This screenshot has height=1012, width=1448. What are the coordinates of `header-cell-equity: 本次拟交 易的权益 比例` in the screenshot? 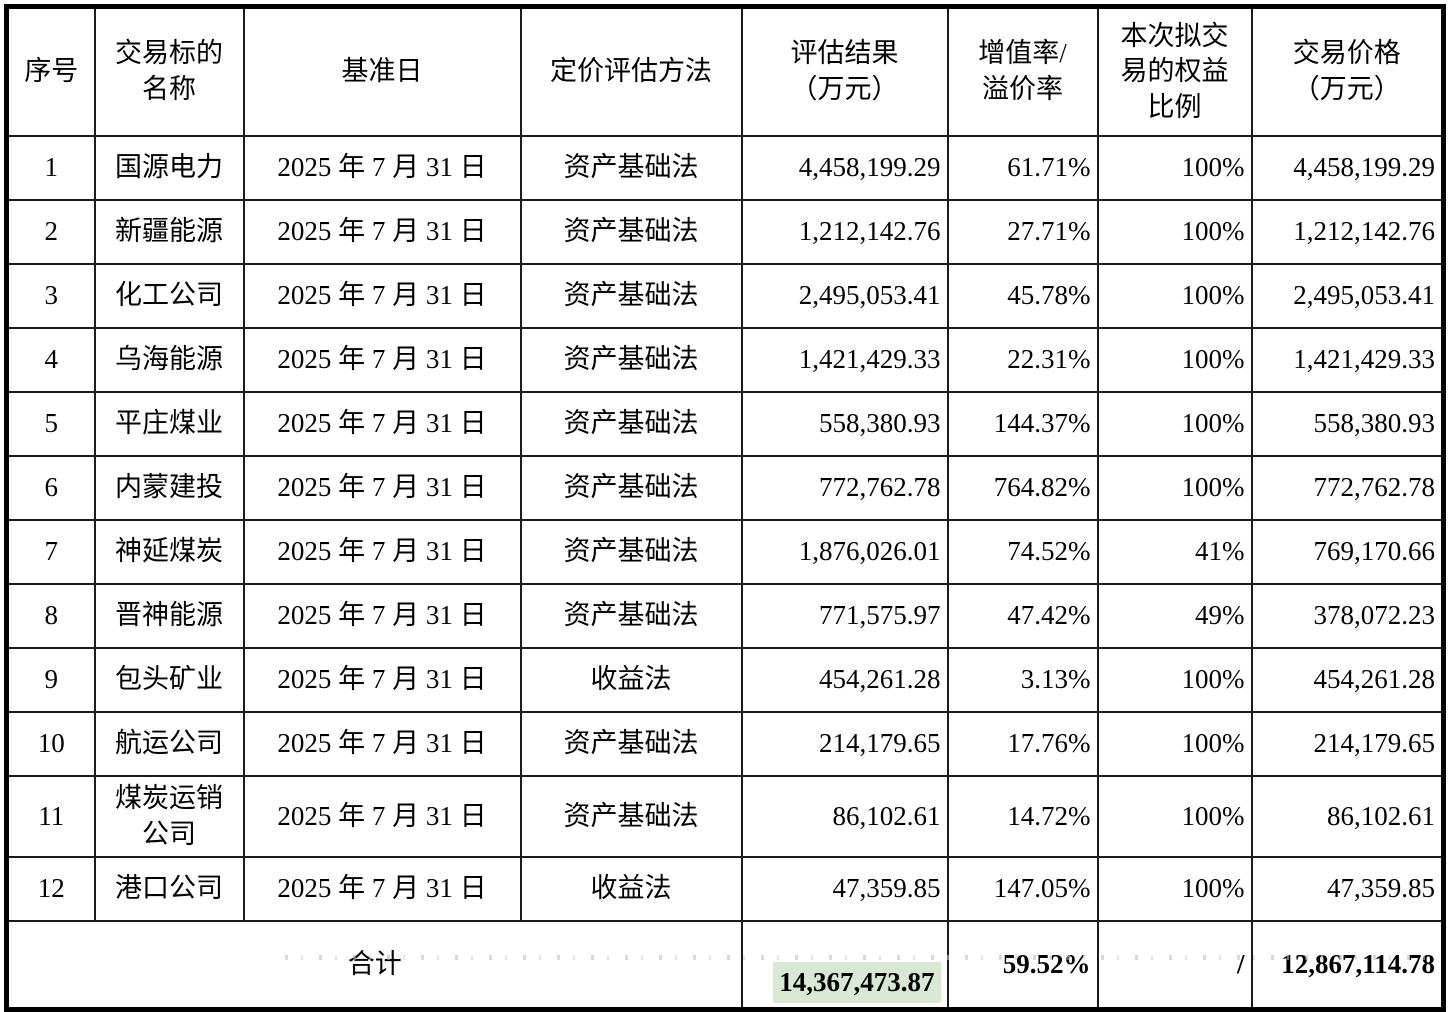 It's located at (1174, 71).